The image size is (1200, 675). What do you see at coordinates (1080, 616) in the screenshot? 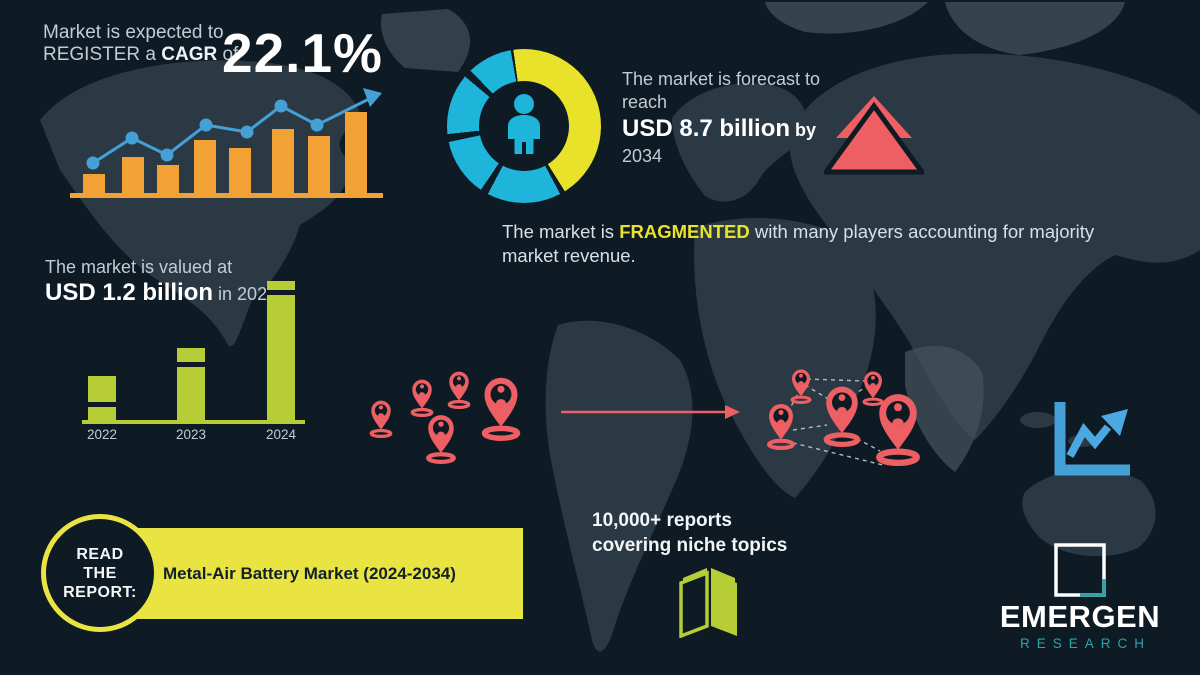
I see `logo-brand-name: EMERGEN` at bounding box center [1080, 616].